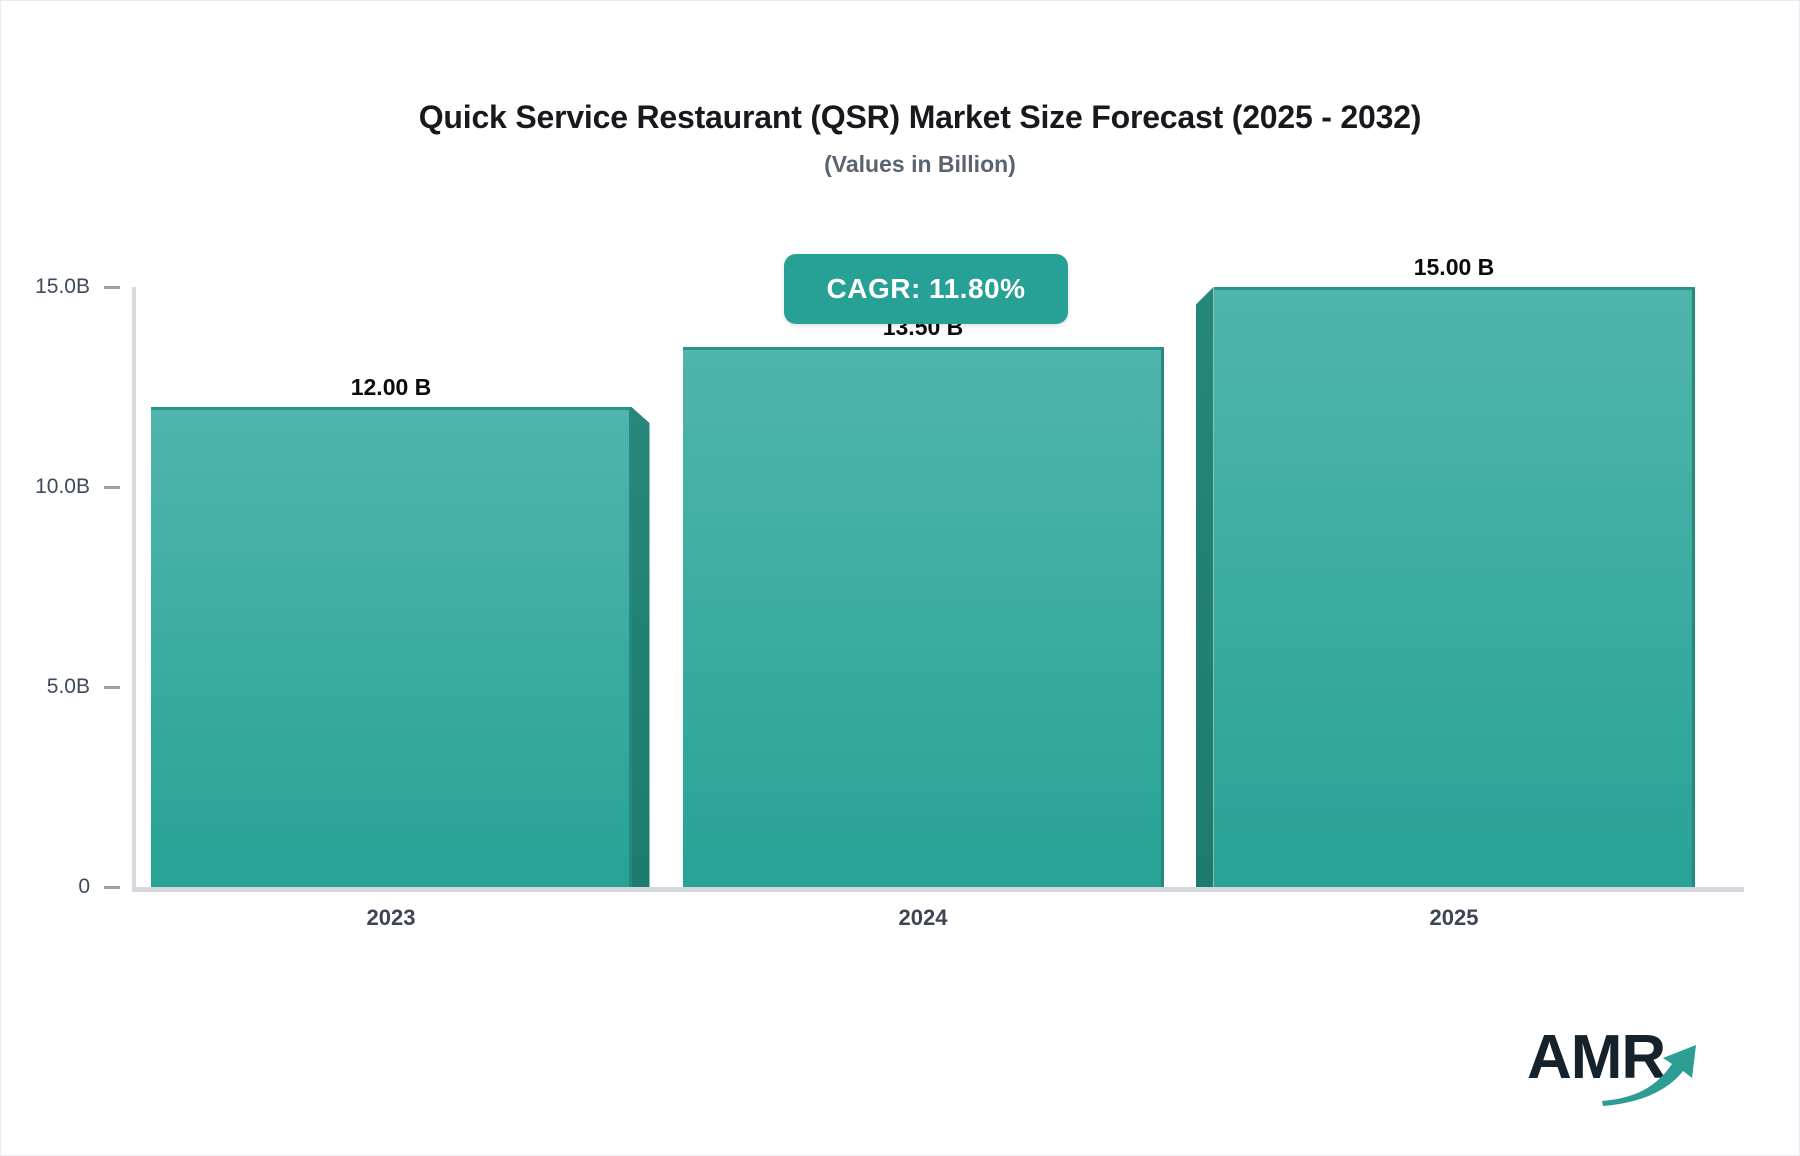 Image resolution: width=1800 pixels, height=1156 pixels. I want to click on bar-2023, so click(391, 647).